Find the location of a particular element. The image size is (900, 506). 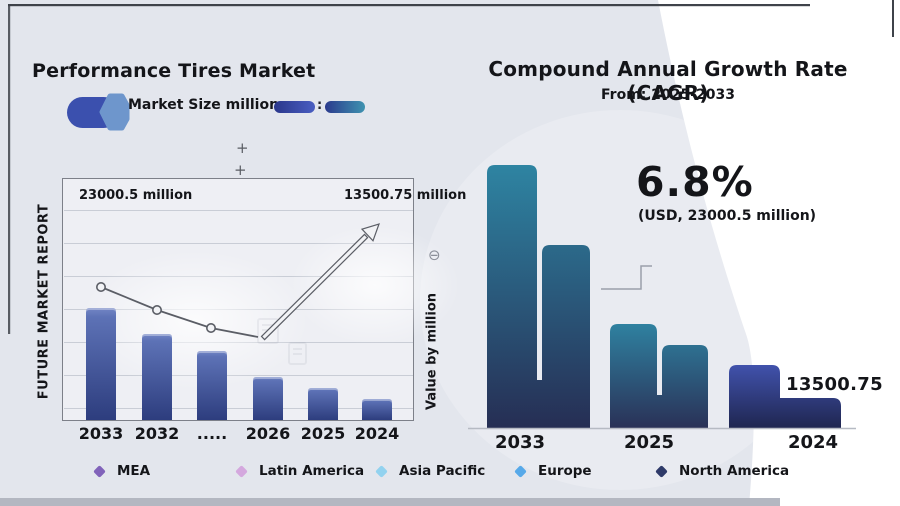

cagr-value: 6.8% is located at coordinates (695, 182).